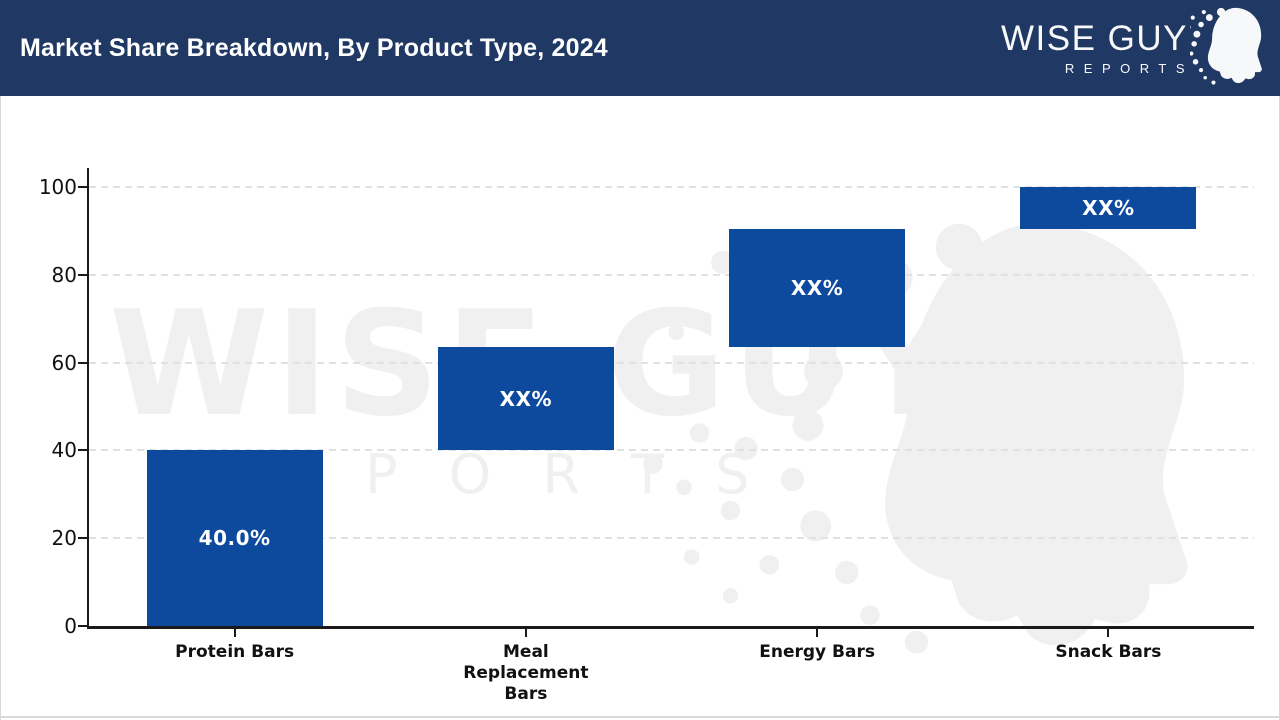 Image resolution: width=1280 pixels, height=720 pixels. I want to click on logo-text: WISE GUY REPORTS, so click(1094, 48).